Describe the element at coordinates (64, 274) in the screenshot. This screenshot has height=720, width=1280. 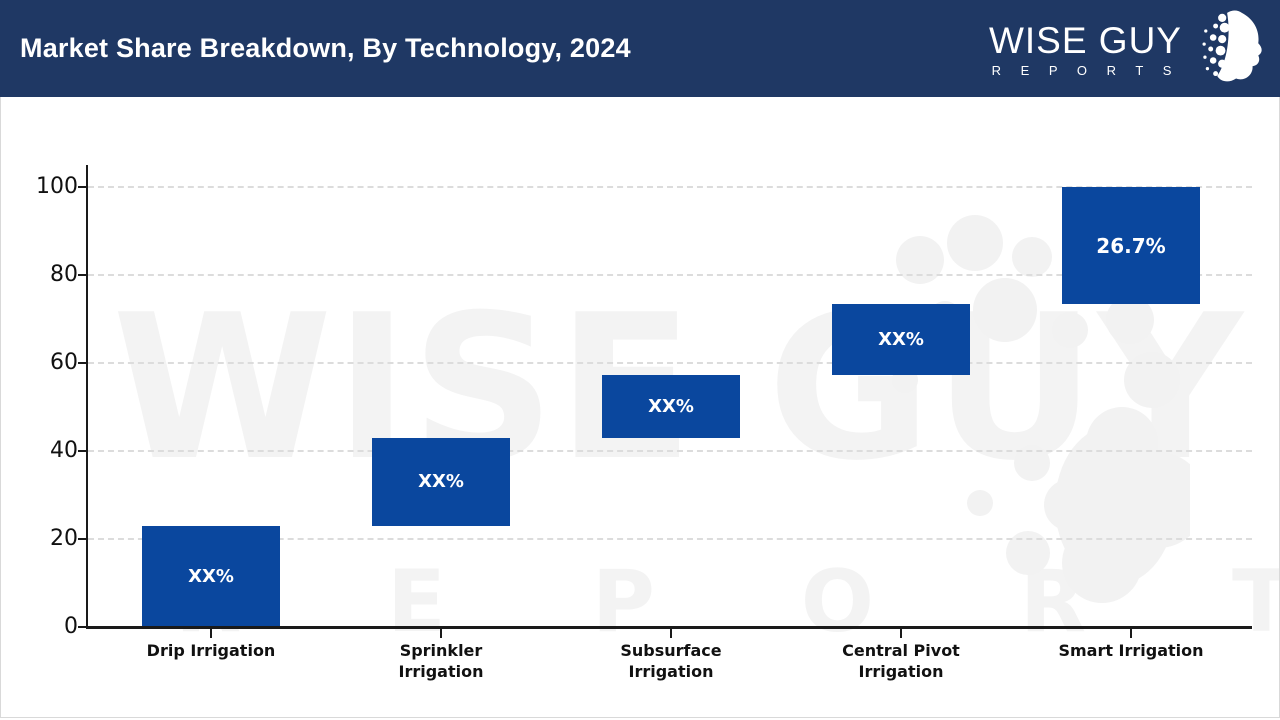
I see `y-tick-label-80: 80` at that location.